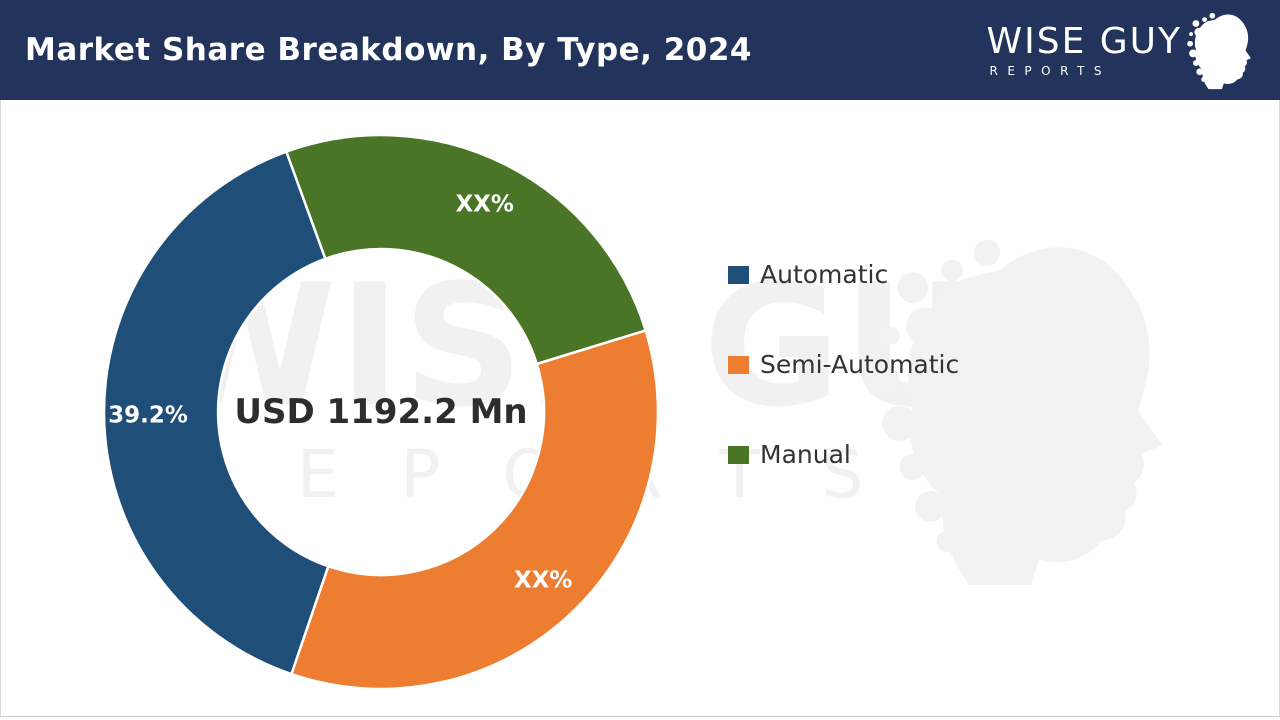 Image resolution: width=1280 pixels, height=720 pixels. I want to click on legend-item-semi-automatic: Semi-Automatic, so click(843, 364).